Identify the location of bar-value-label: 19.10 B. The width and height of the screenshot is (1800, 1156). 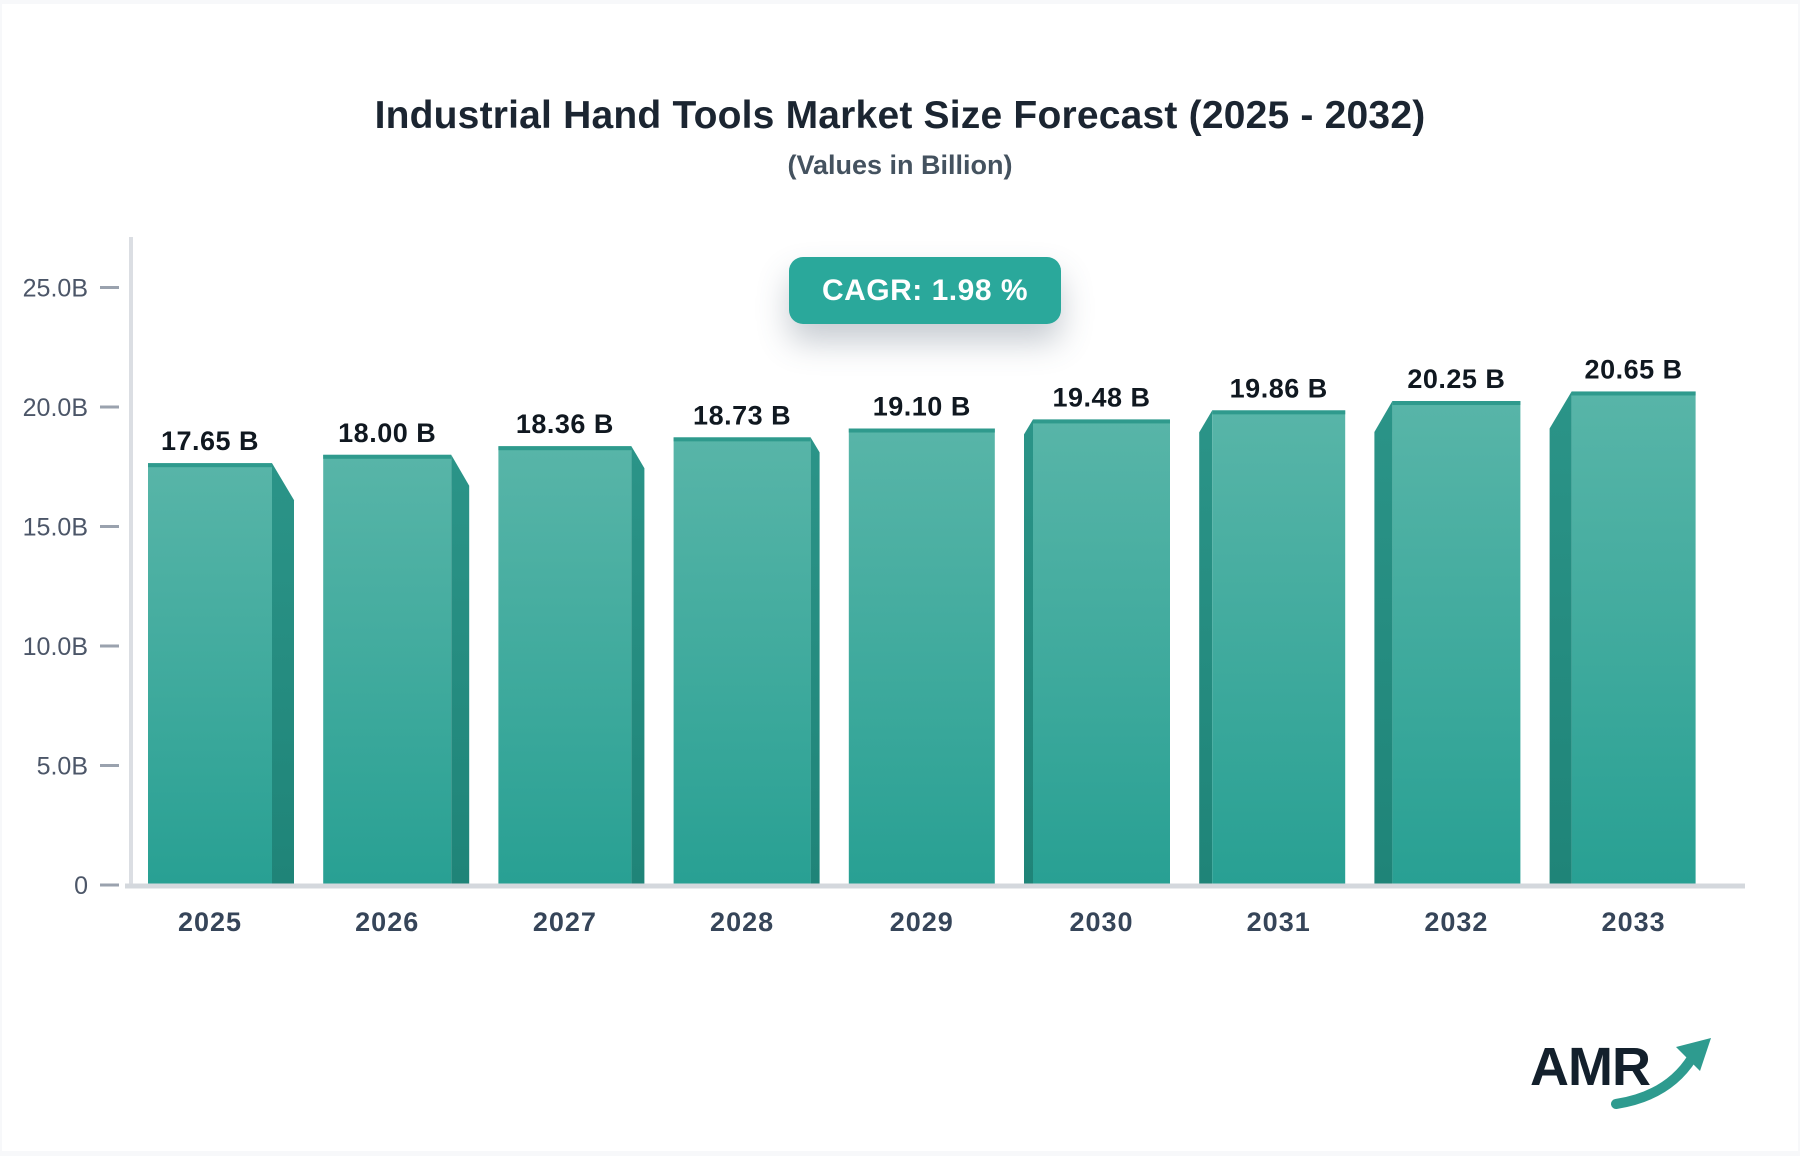
(922, 407).